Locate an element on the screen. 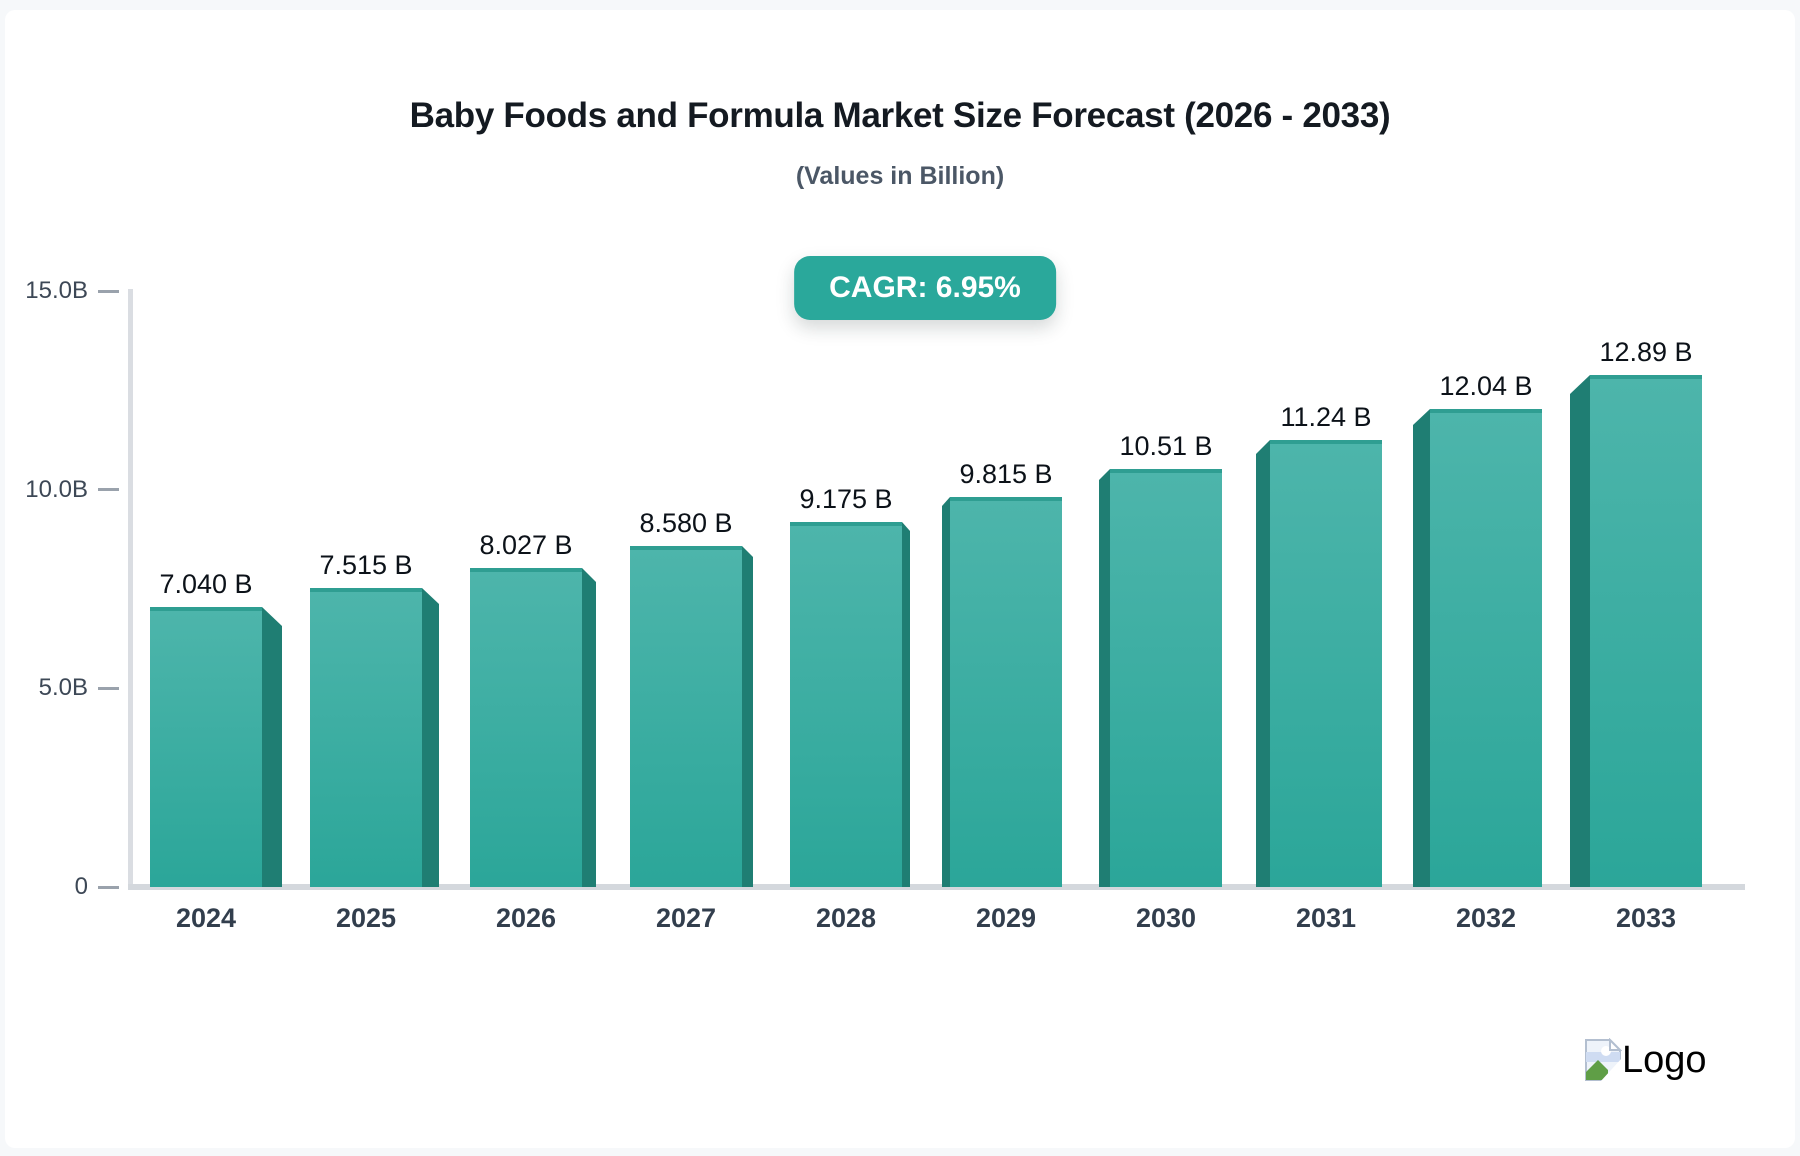 This screenshot has height=1156, width=1800. x-axis-label: 2030 is located at coordinates (1166, 918).